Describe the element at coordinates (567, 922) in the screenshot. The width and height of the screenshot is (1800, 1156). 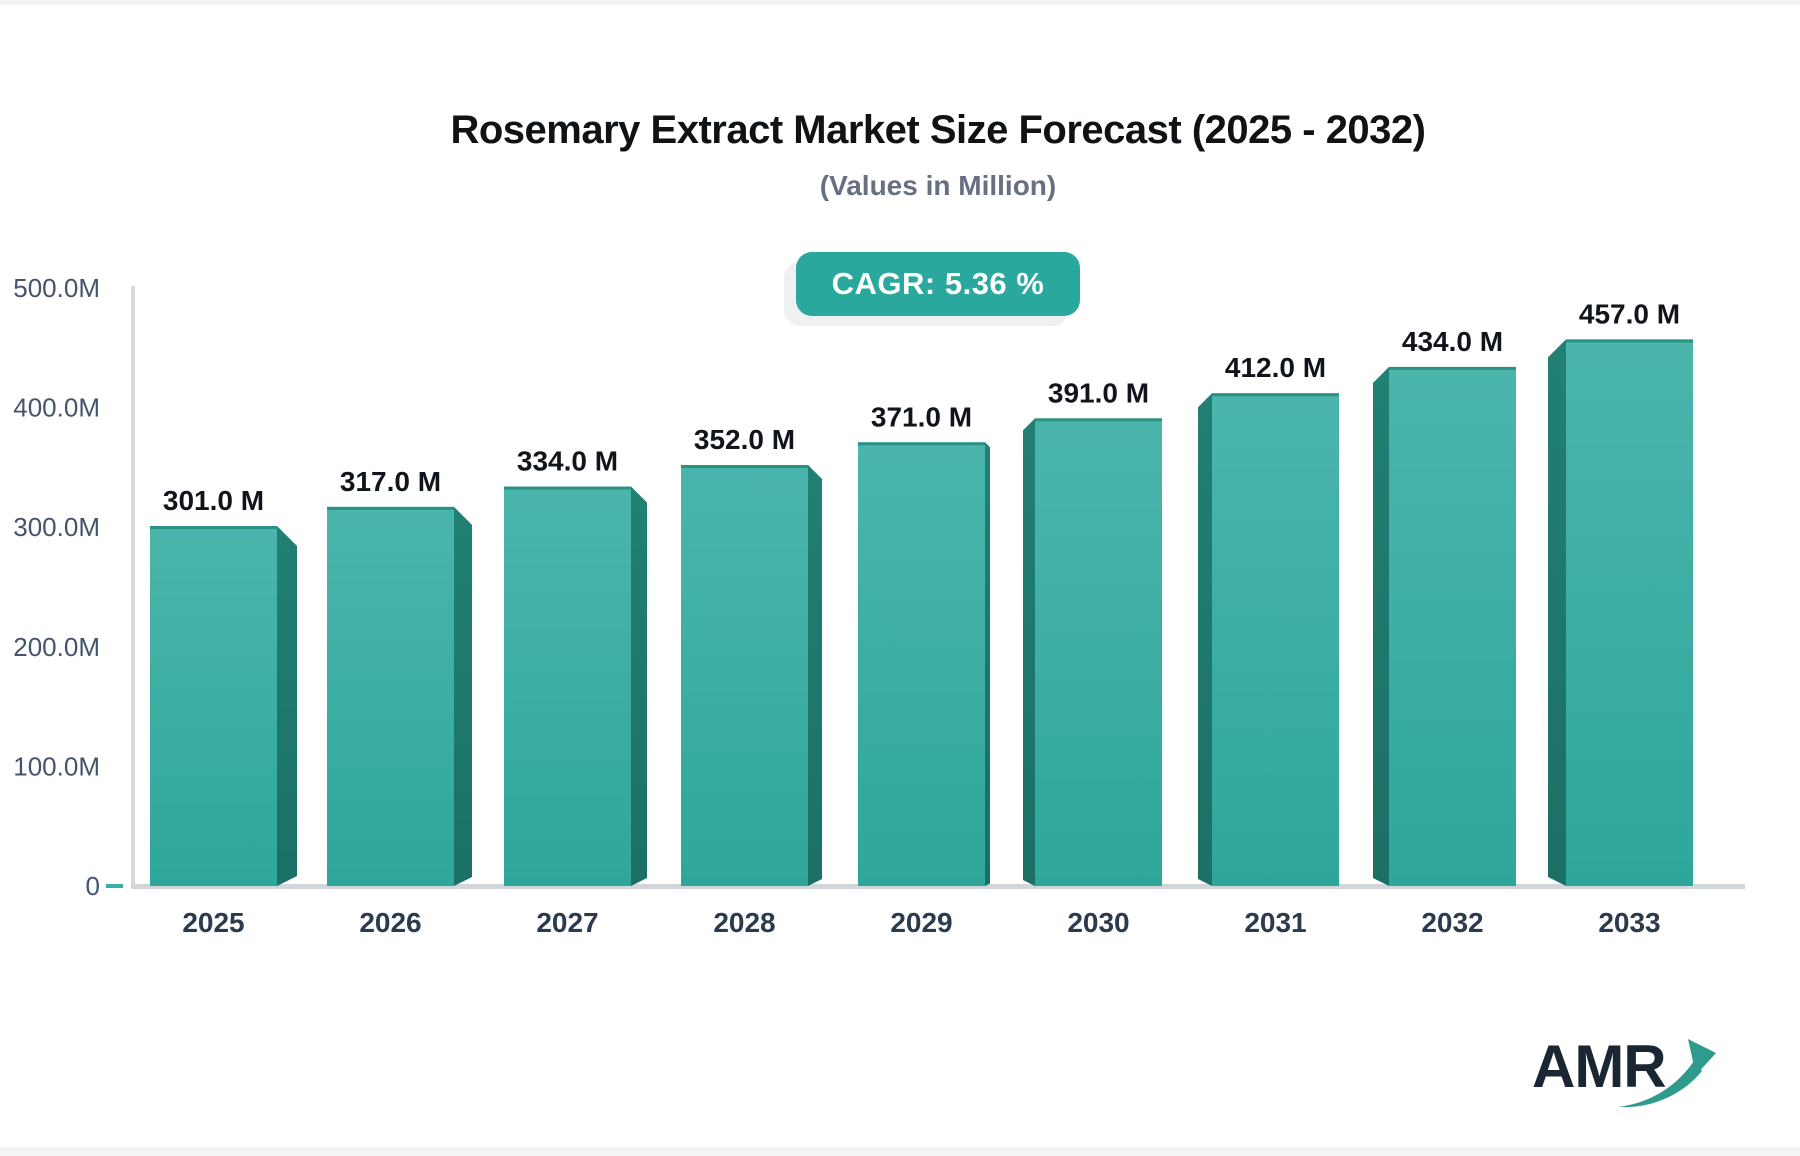
I see `x-tick-label: 2027` at that location.